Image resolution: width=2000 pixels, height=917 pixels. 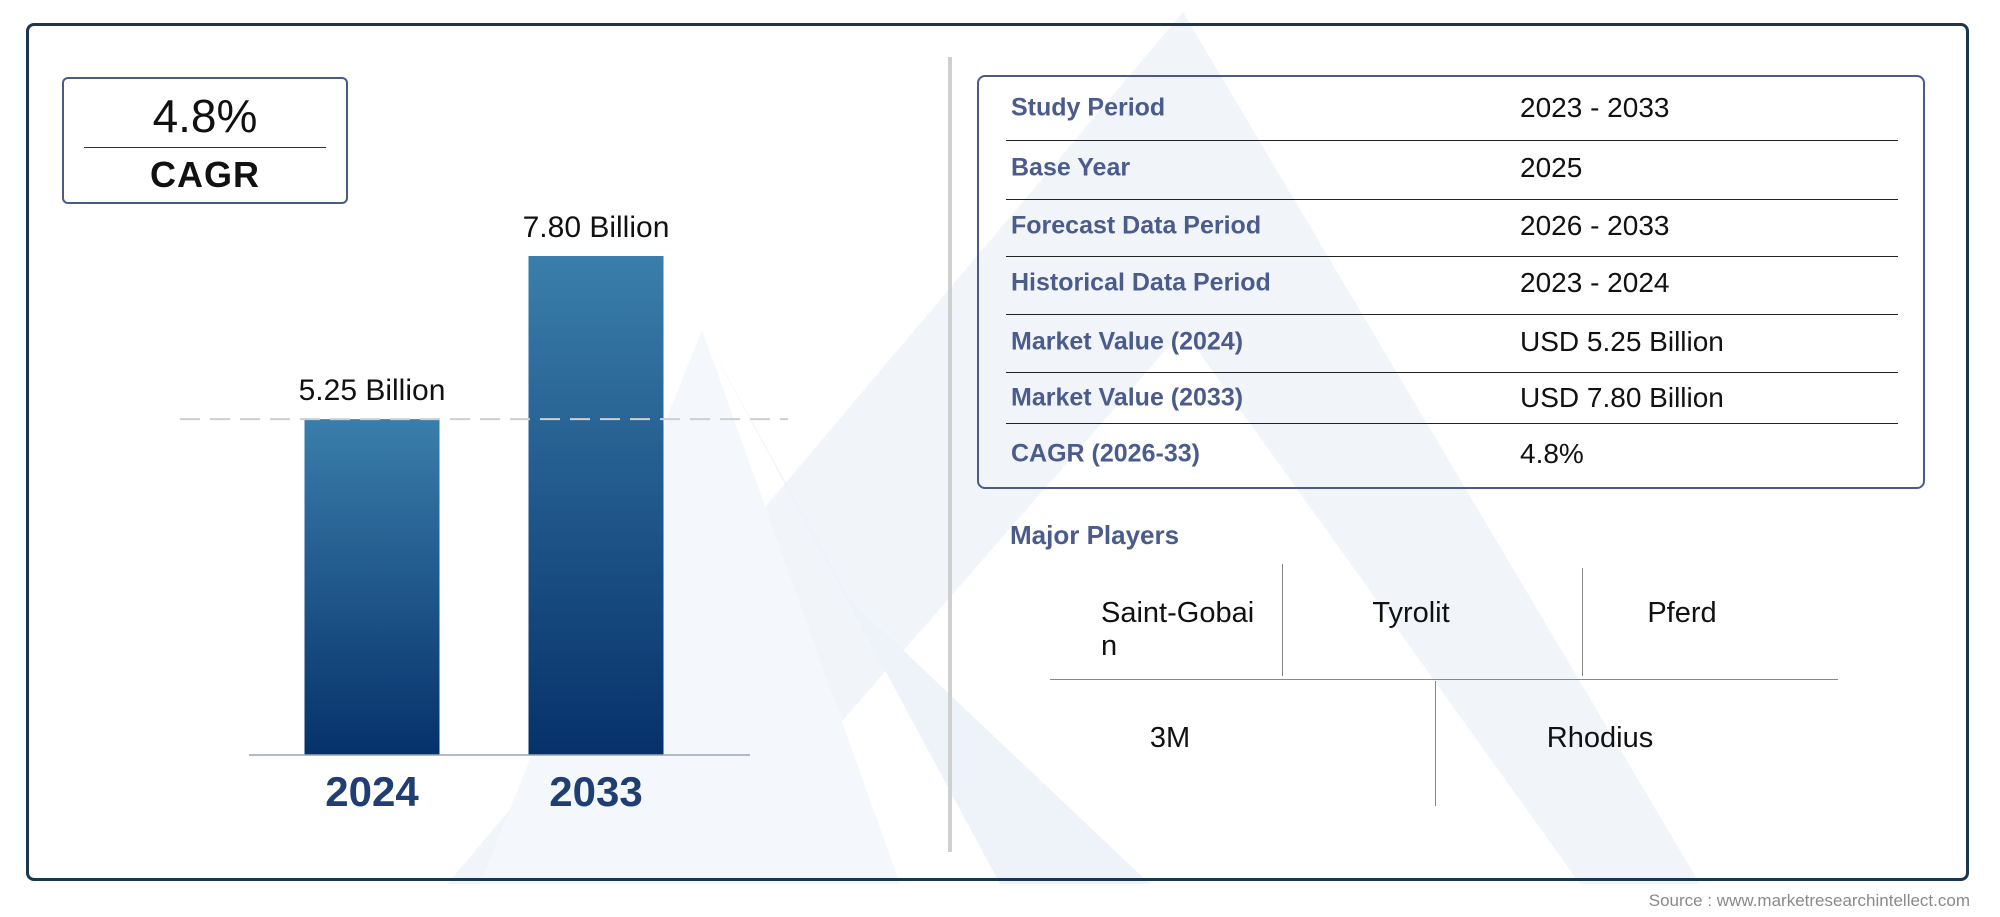 What do you see at coordinates (372, 587) in the screenshot?
I see `bar-2024` at bounding box center [372, 587].